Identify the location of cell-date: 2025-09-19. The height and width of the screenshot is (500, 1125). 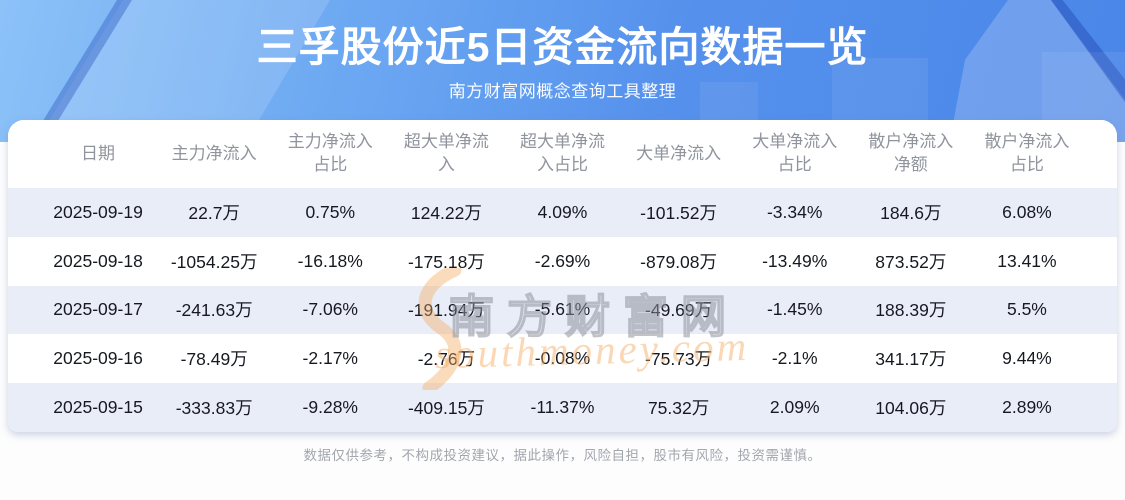
(98, 211).